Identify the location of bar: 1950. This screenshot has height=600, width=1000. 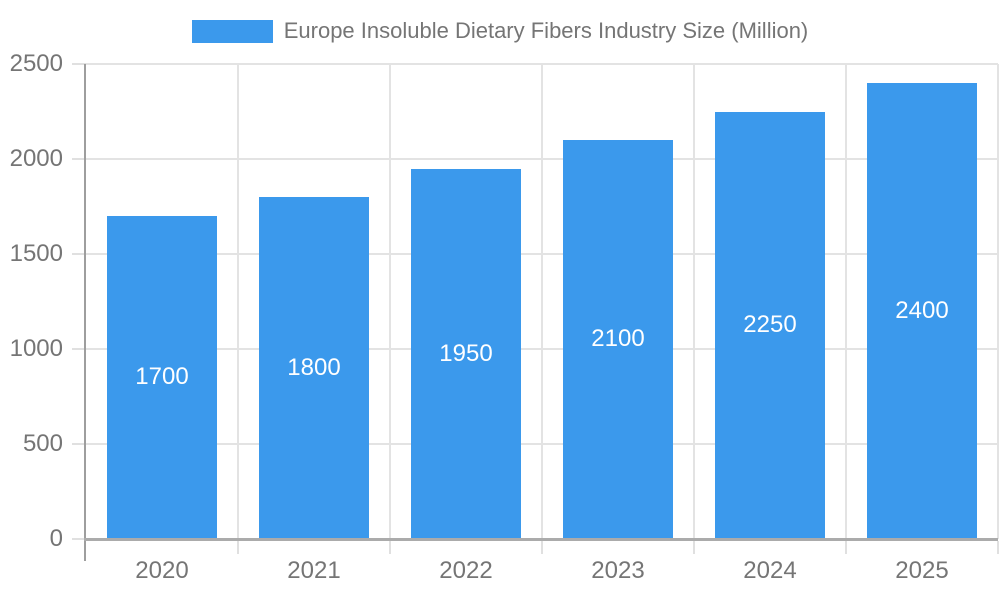
(466, 353).